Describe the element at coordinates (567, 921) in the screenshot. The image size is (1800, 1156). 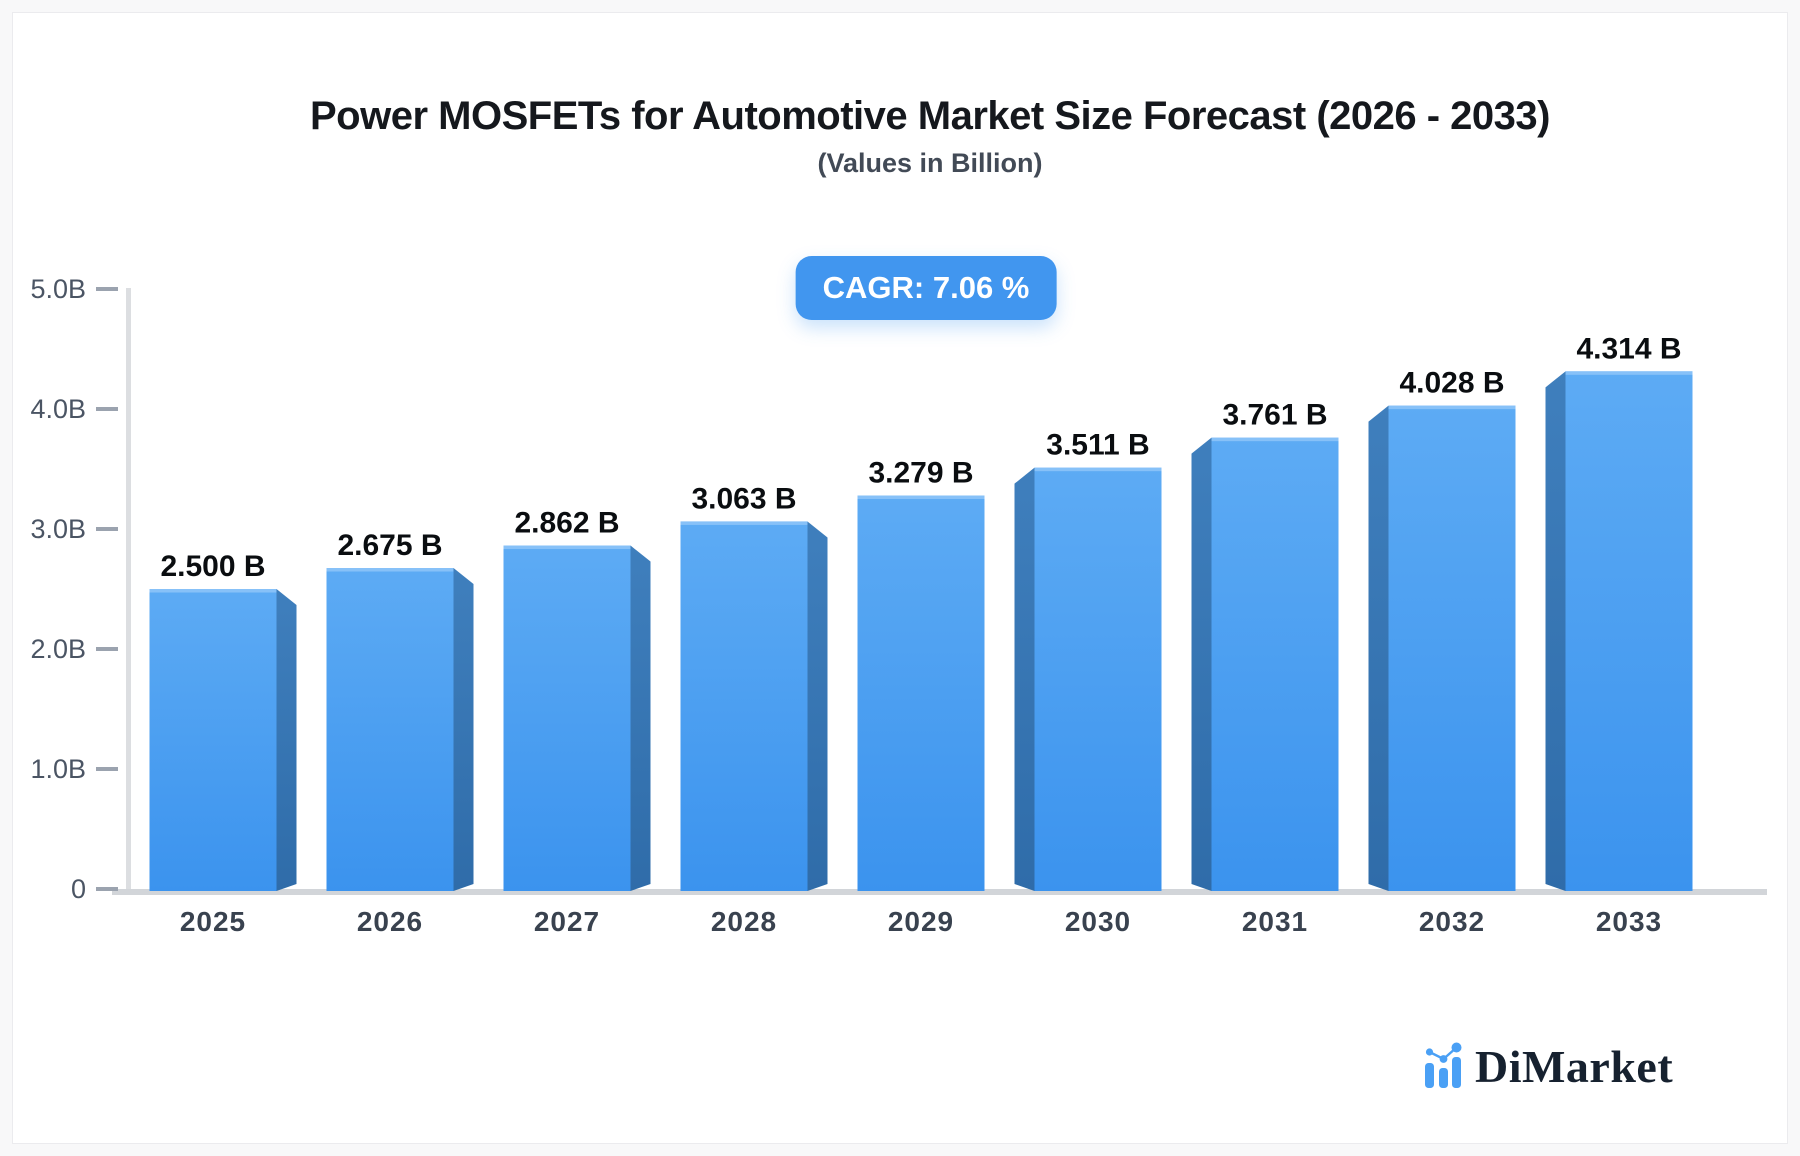
I see `x-axis-label: 2027` at that location.